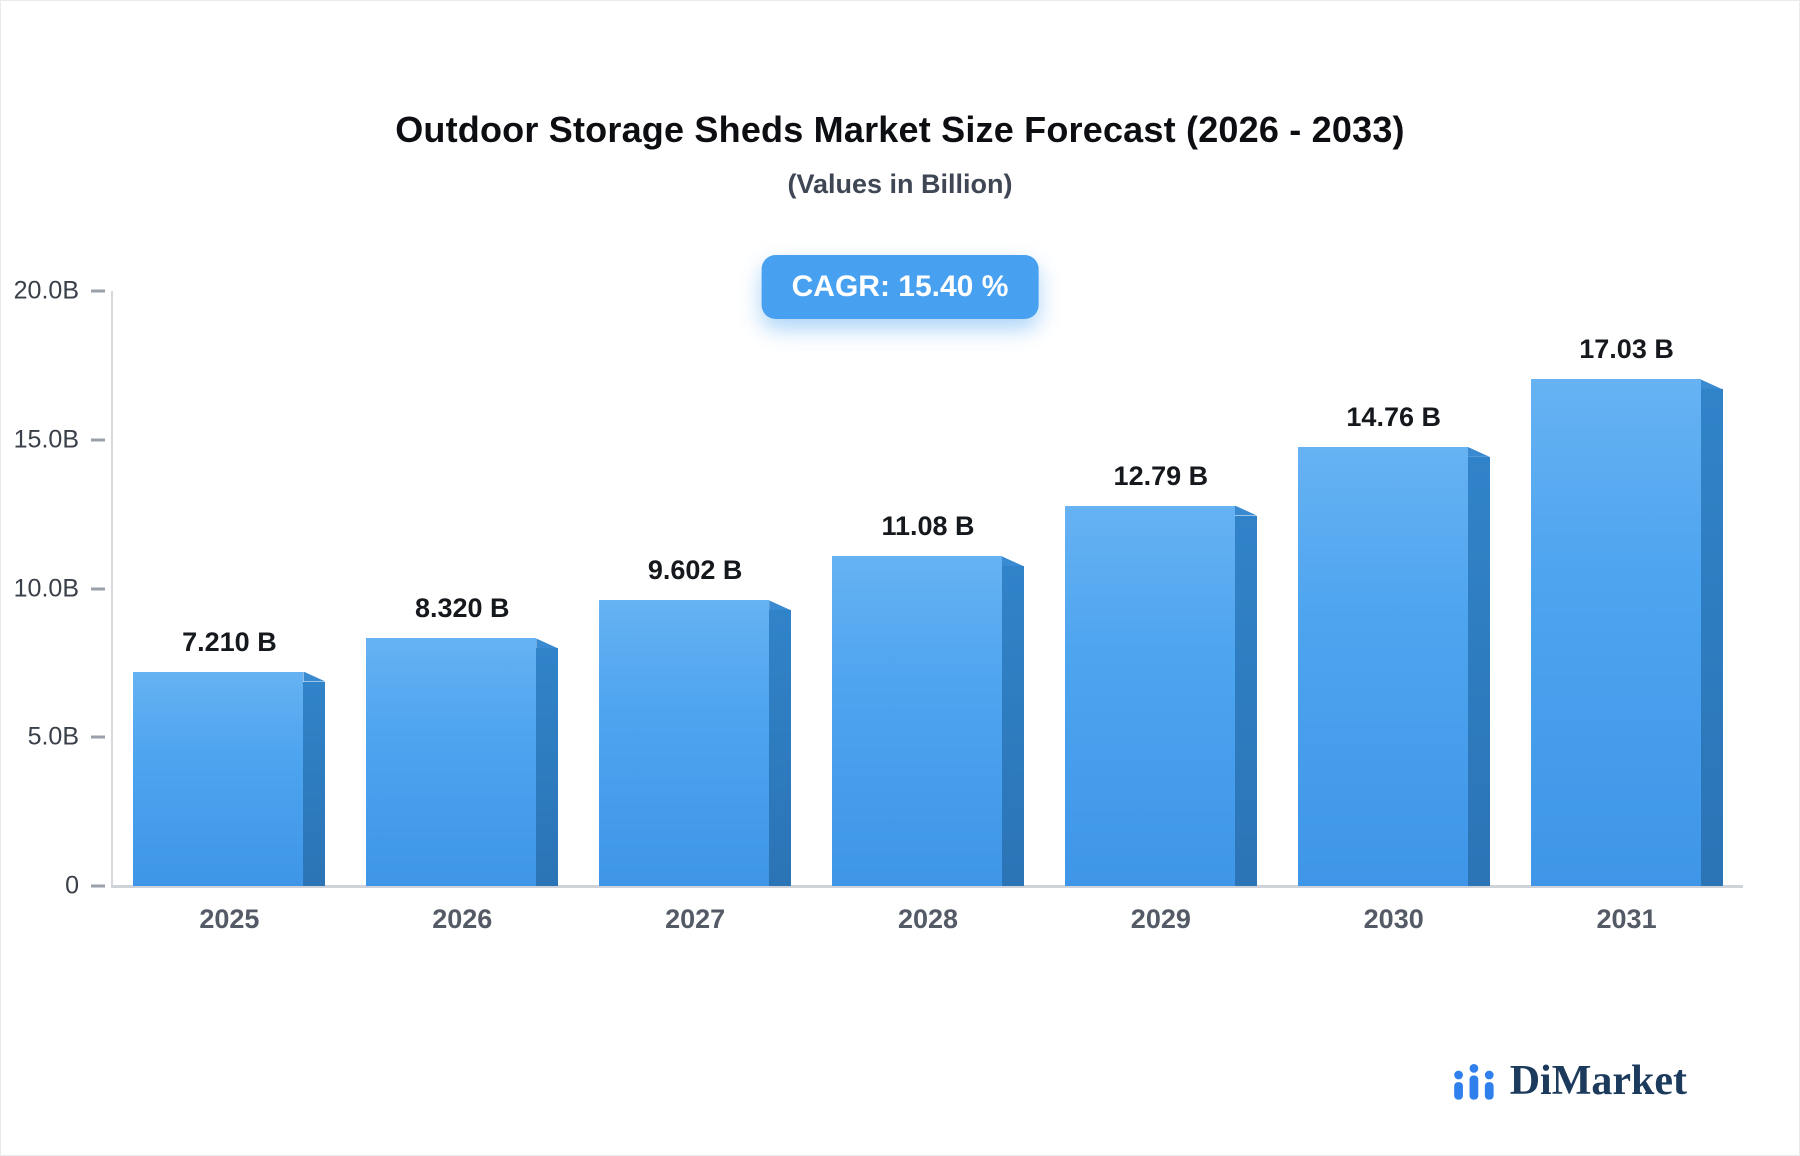 Image resolution: width=1800 pixels, height=1156 pixels. I want to click on bar-2025, so click(229, 778).